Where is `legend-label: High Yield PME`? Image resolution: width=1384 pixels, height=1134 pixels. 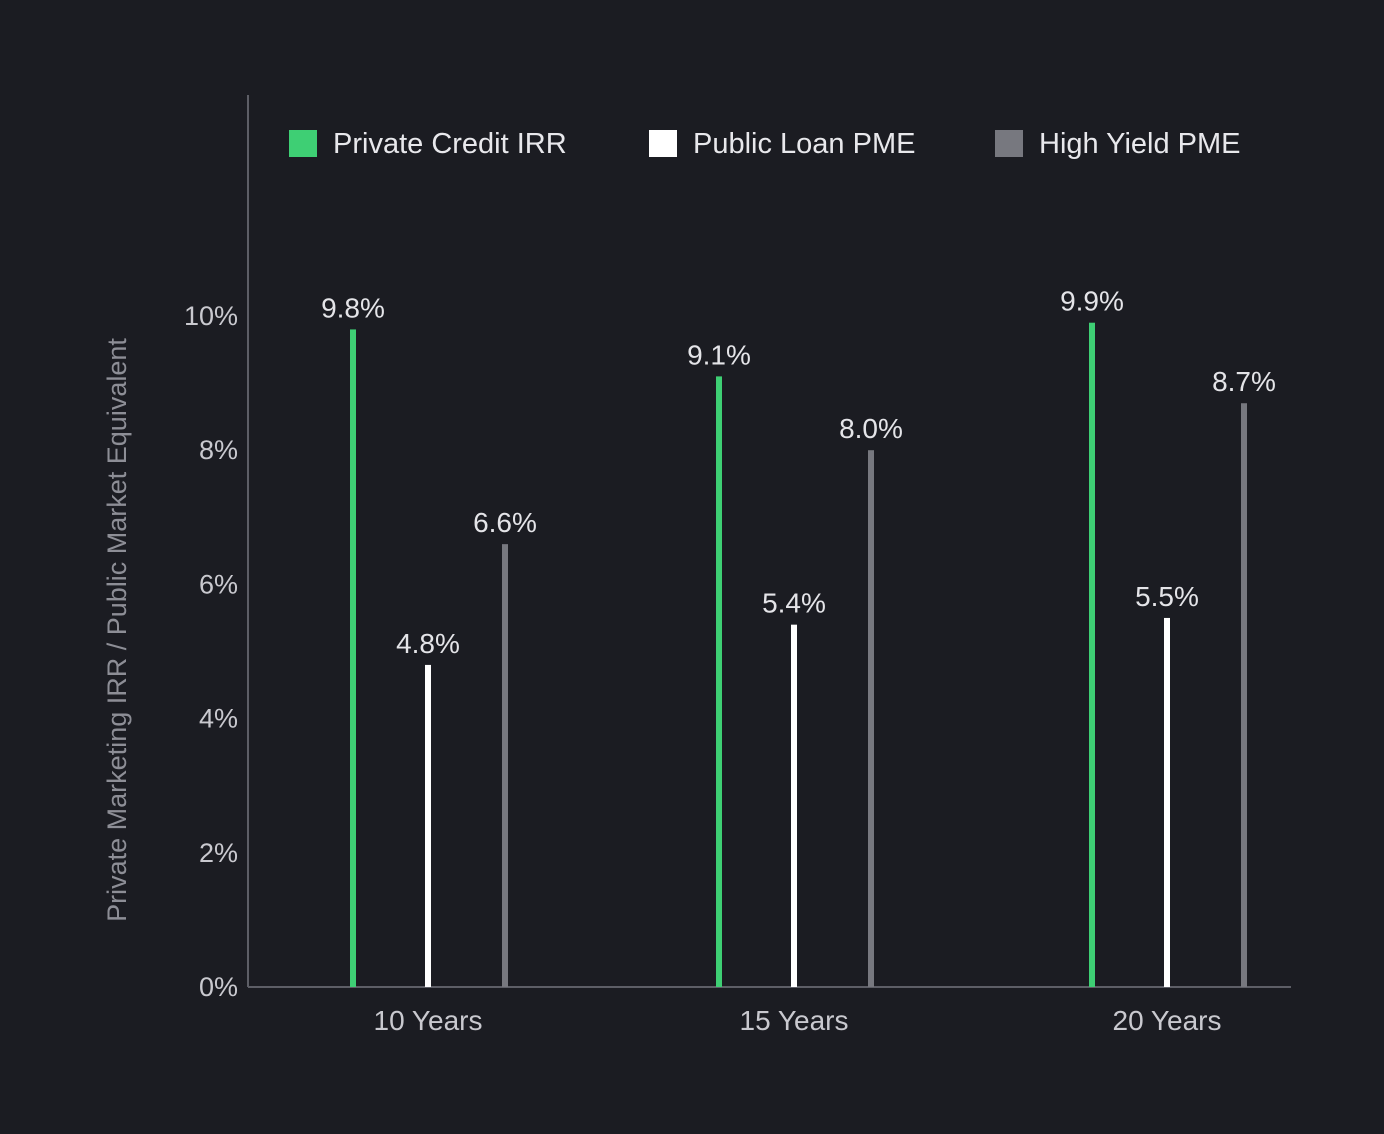
legend-label: High Yield PME is located at coordinates (1140, 144).